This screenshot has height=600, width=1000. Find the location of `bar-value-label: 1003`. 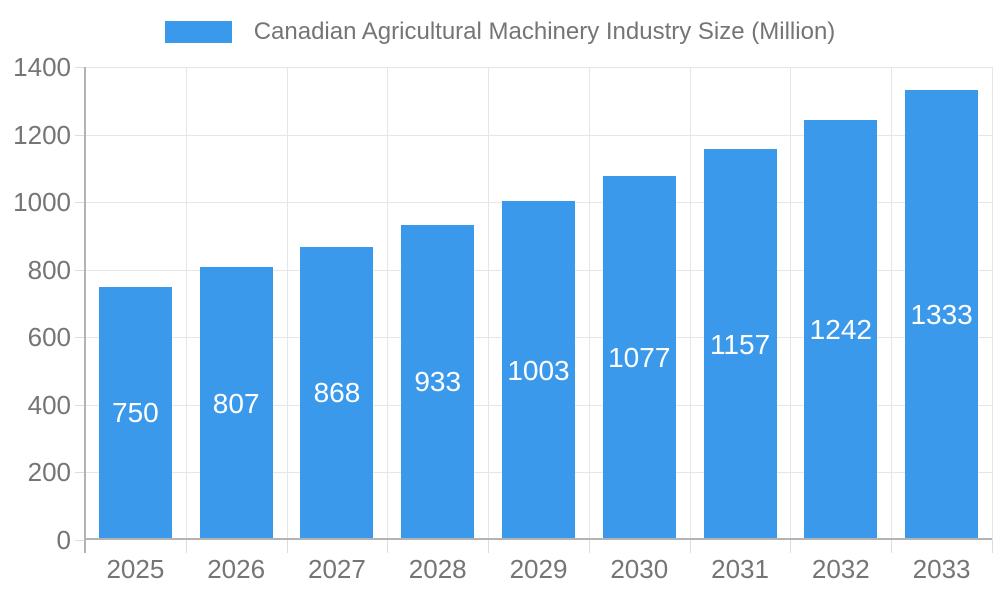

bar-value-label: 1003 is located at coordinates (538, 370).